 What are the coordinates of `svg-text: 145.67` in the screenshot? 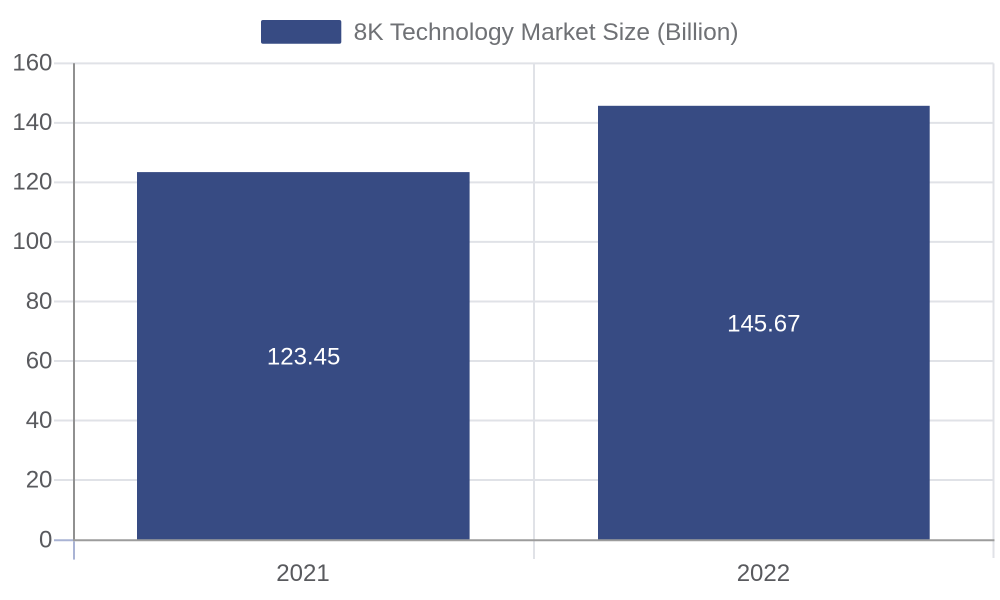 It's located at (763, 323).